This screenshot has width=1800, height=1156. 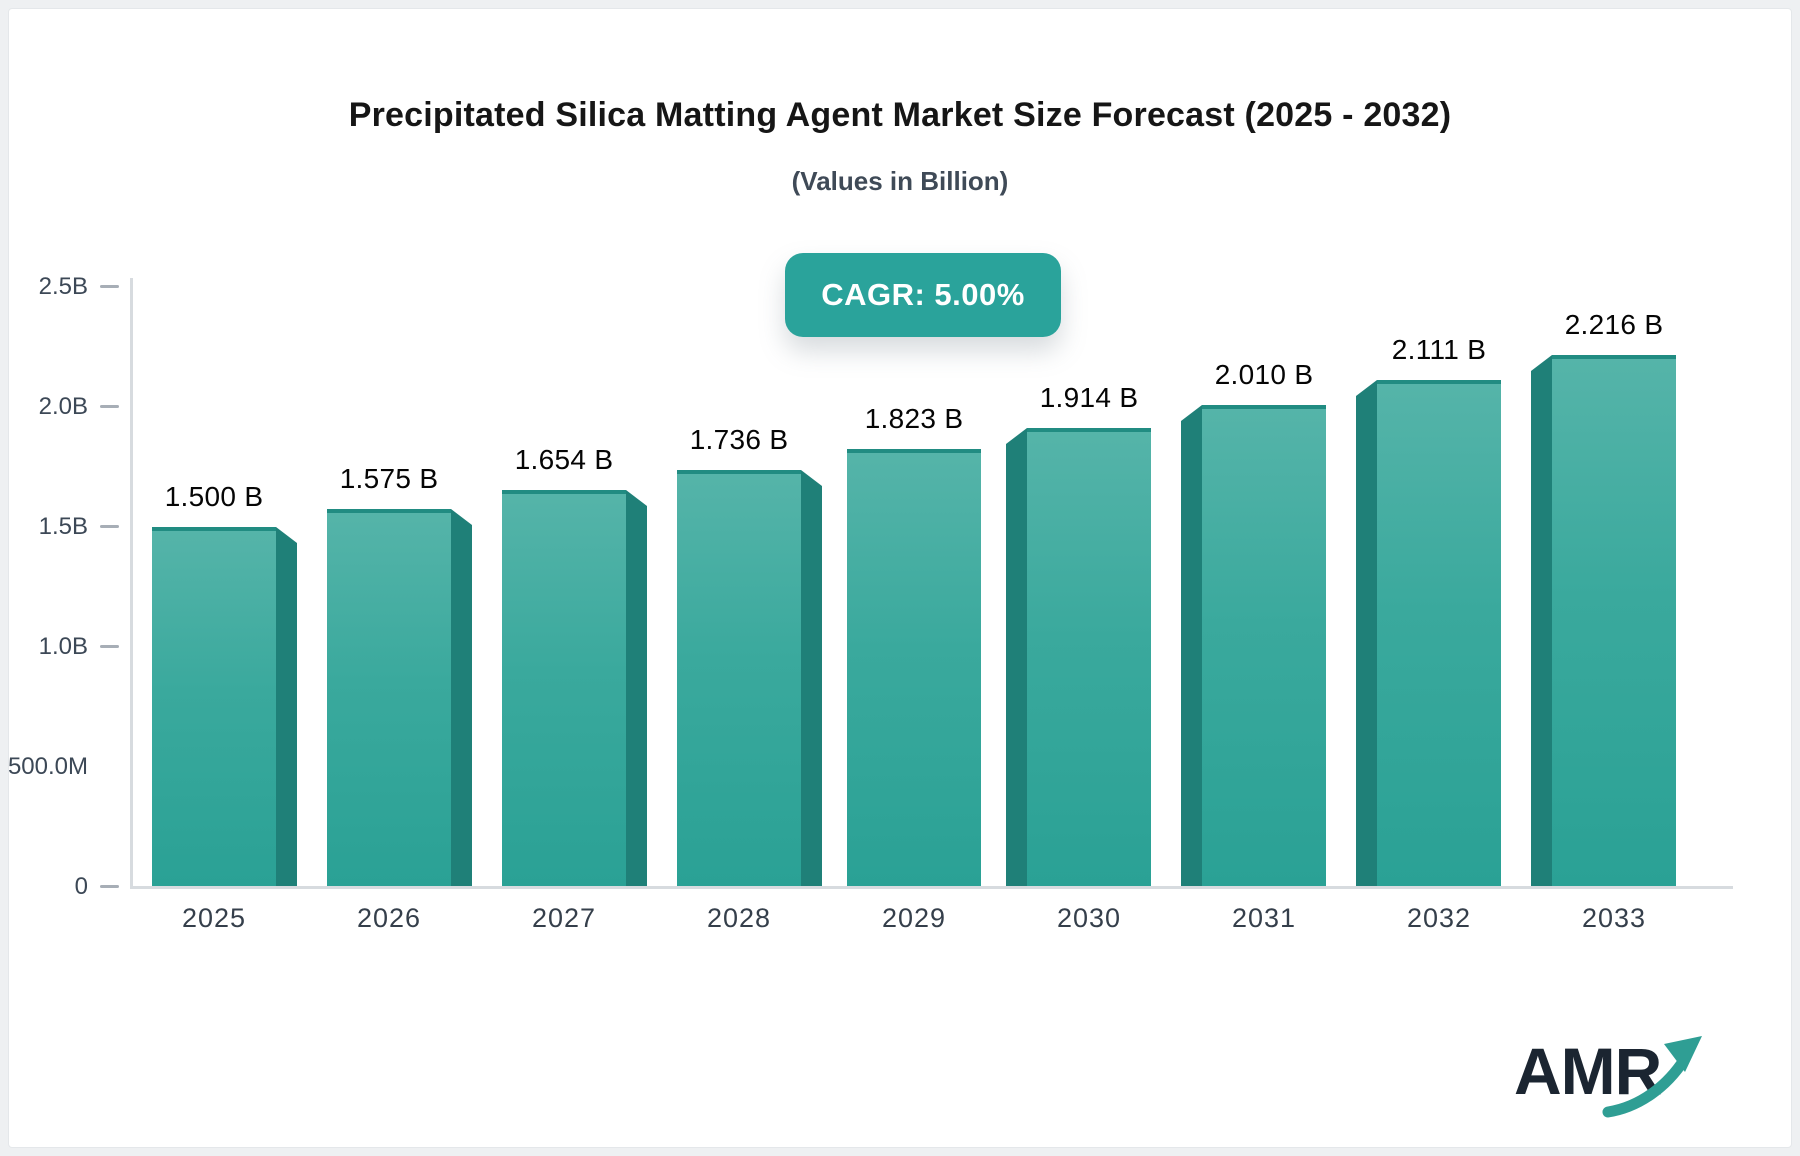 I want to click on bar-value-label: 2.111 B, so click(x=1439, y=349).